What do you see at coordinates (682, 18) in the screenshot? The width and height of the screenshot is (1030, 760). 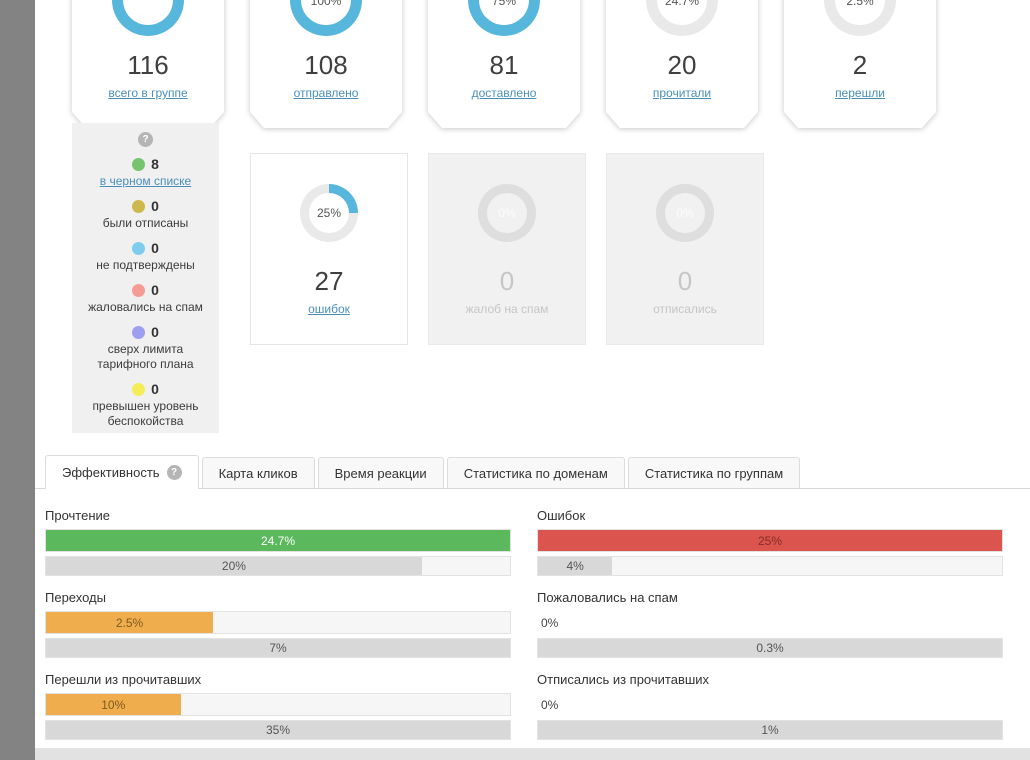 I see `read-donut-chart: 24.7%` at bounding box center [682, 18].